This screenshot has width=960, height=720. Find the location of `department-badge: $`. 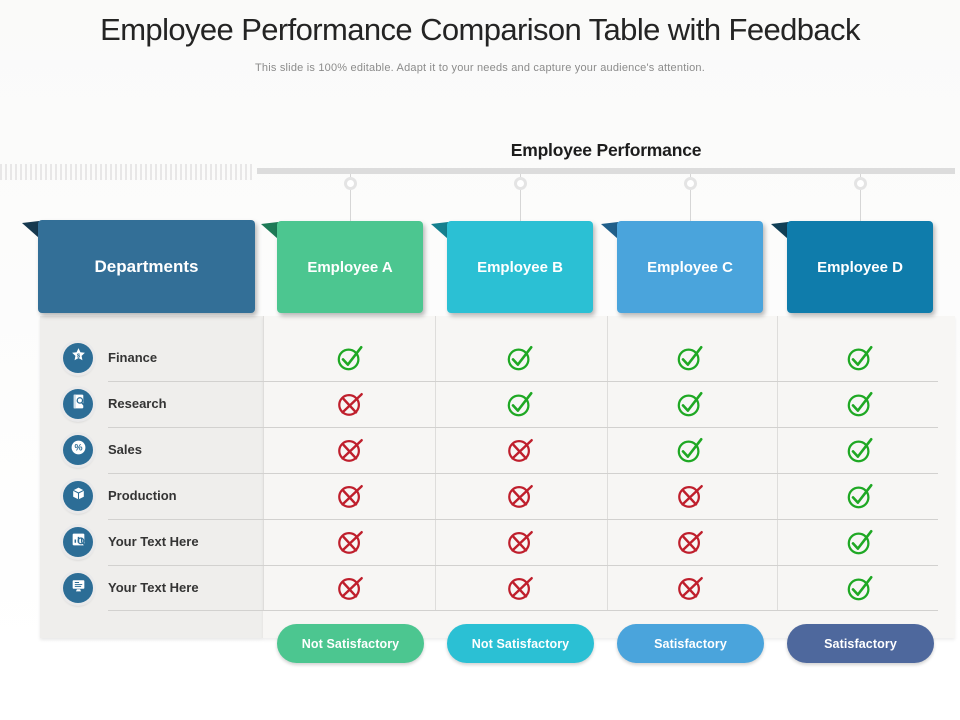

department-badge: $ is located at coordinates (78, 358).